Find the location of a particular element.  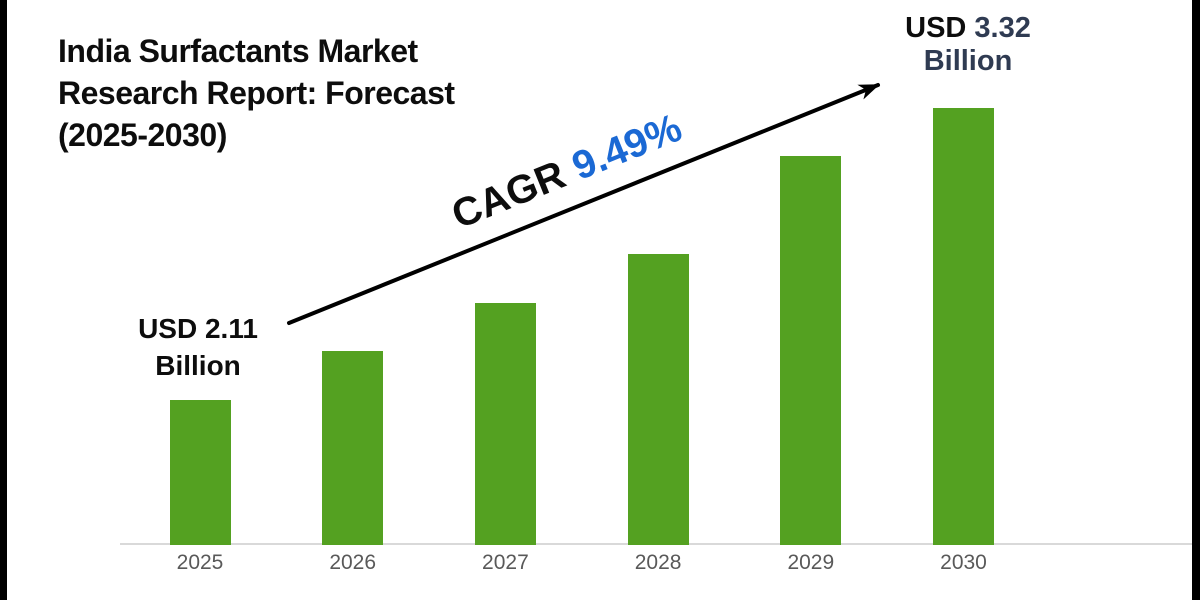

title-line-1: India Surfactants Market is located at coordinates (238, 51).